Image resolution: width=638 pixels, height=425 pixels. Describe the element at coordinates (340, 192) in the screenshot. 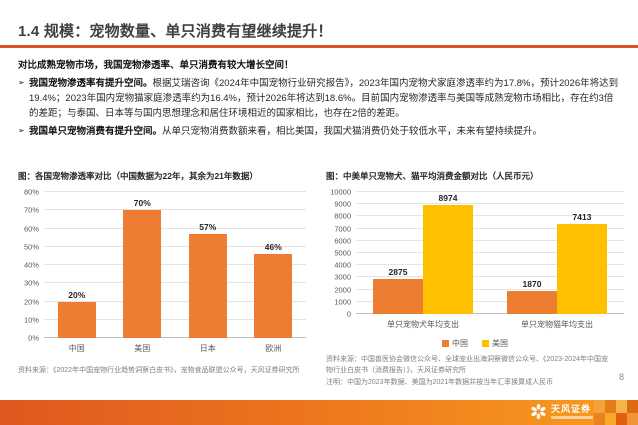

I see `y-tick-label: 10000` at that location.